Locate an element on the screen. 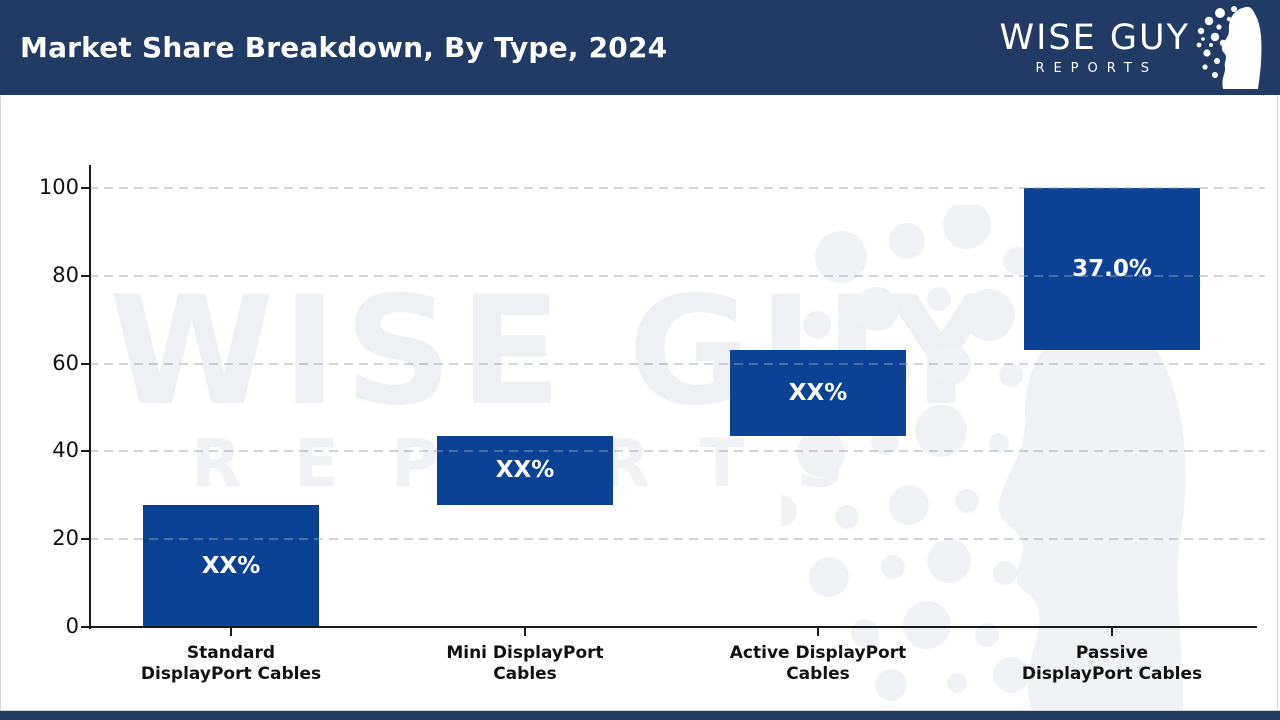 The height and width of the screenshot is (720, 1280). brand-logo-name: WISE GUY is located at coordinates (1094, 37).